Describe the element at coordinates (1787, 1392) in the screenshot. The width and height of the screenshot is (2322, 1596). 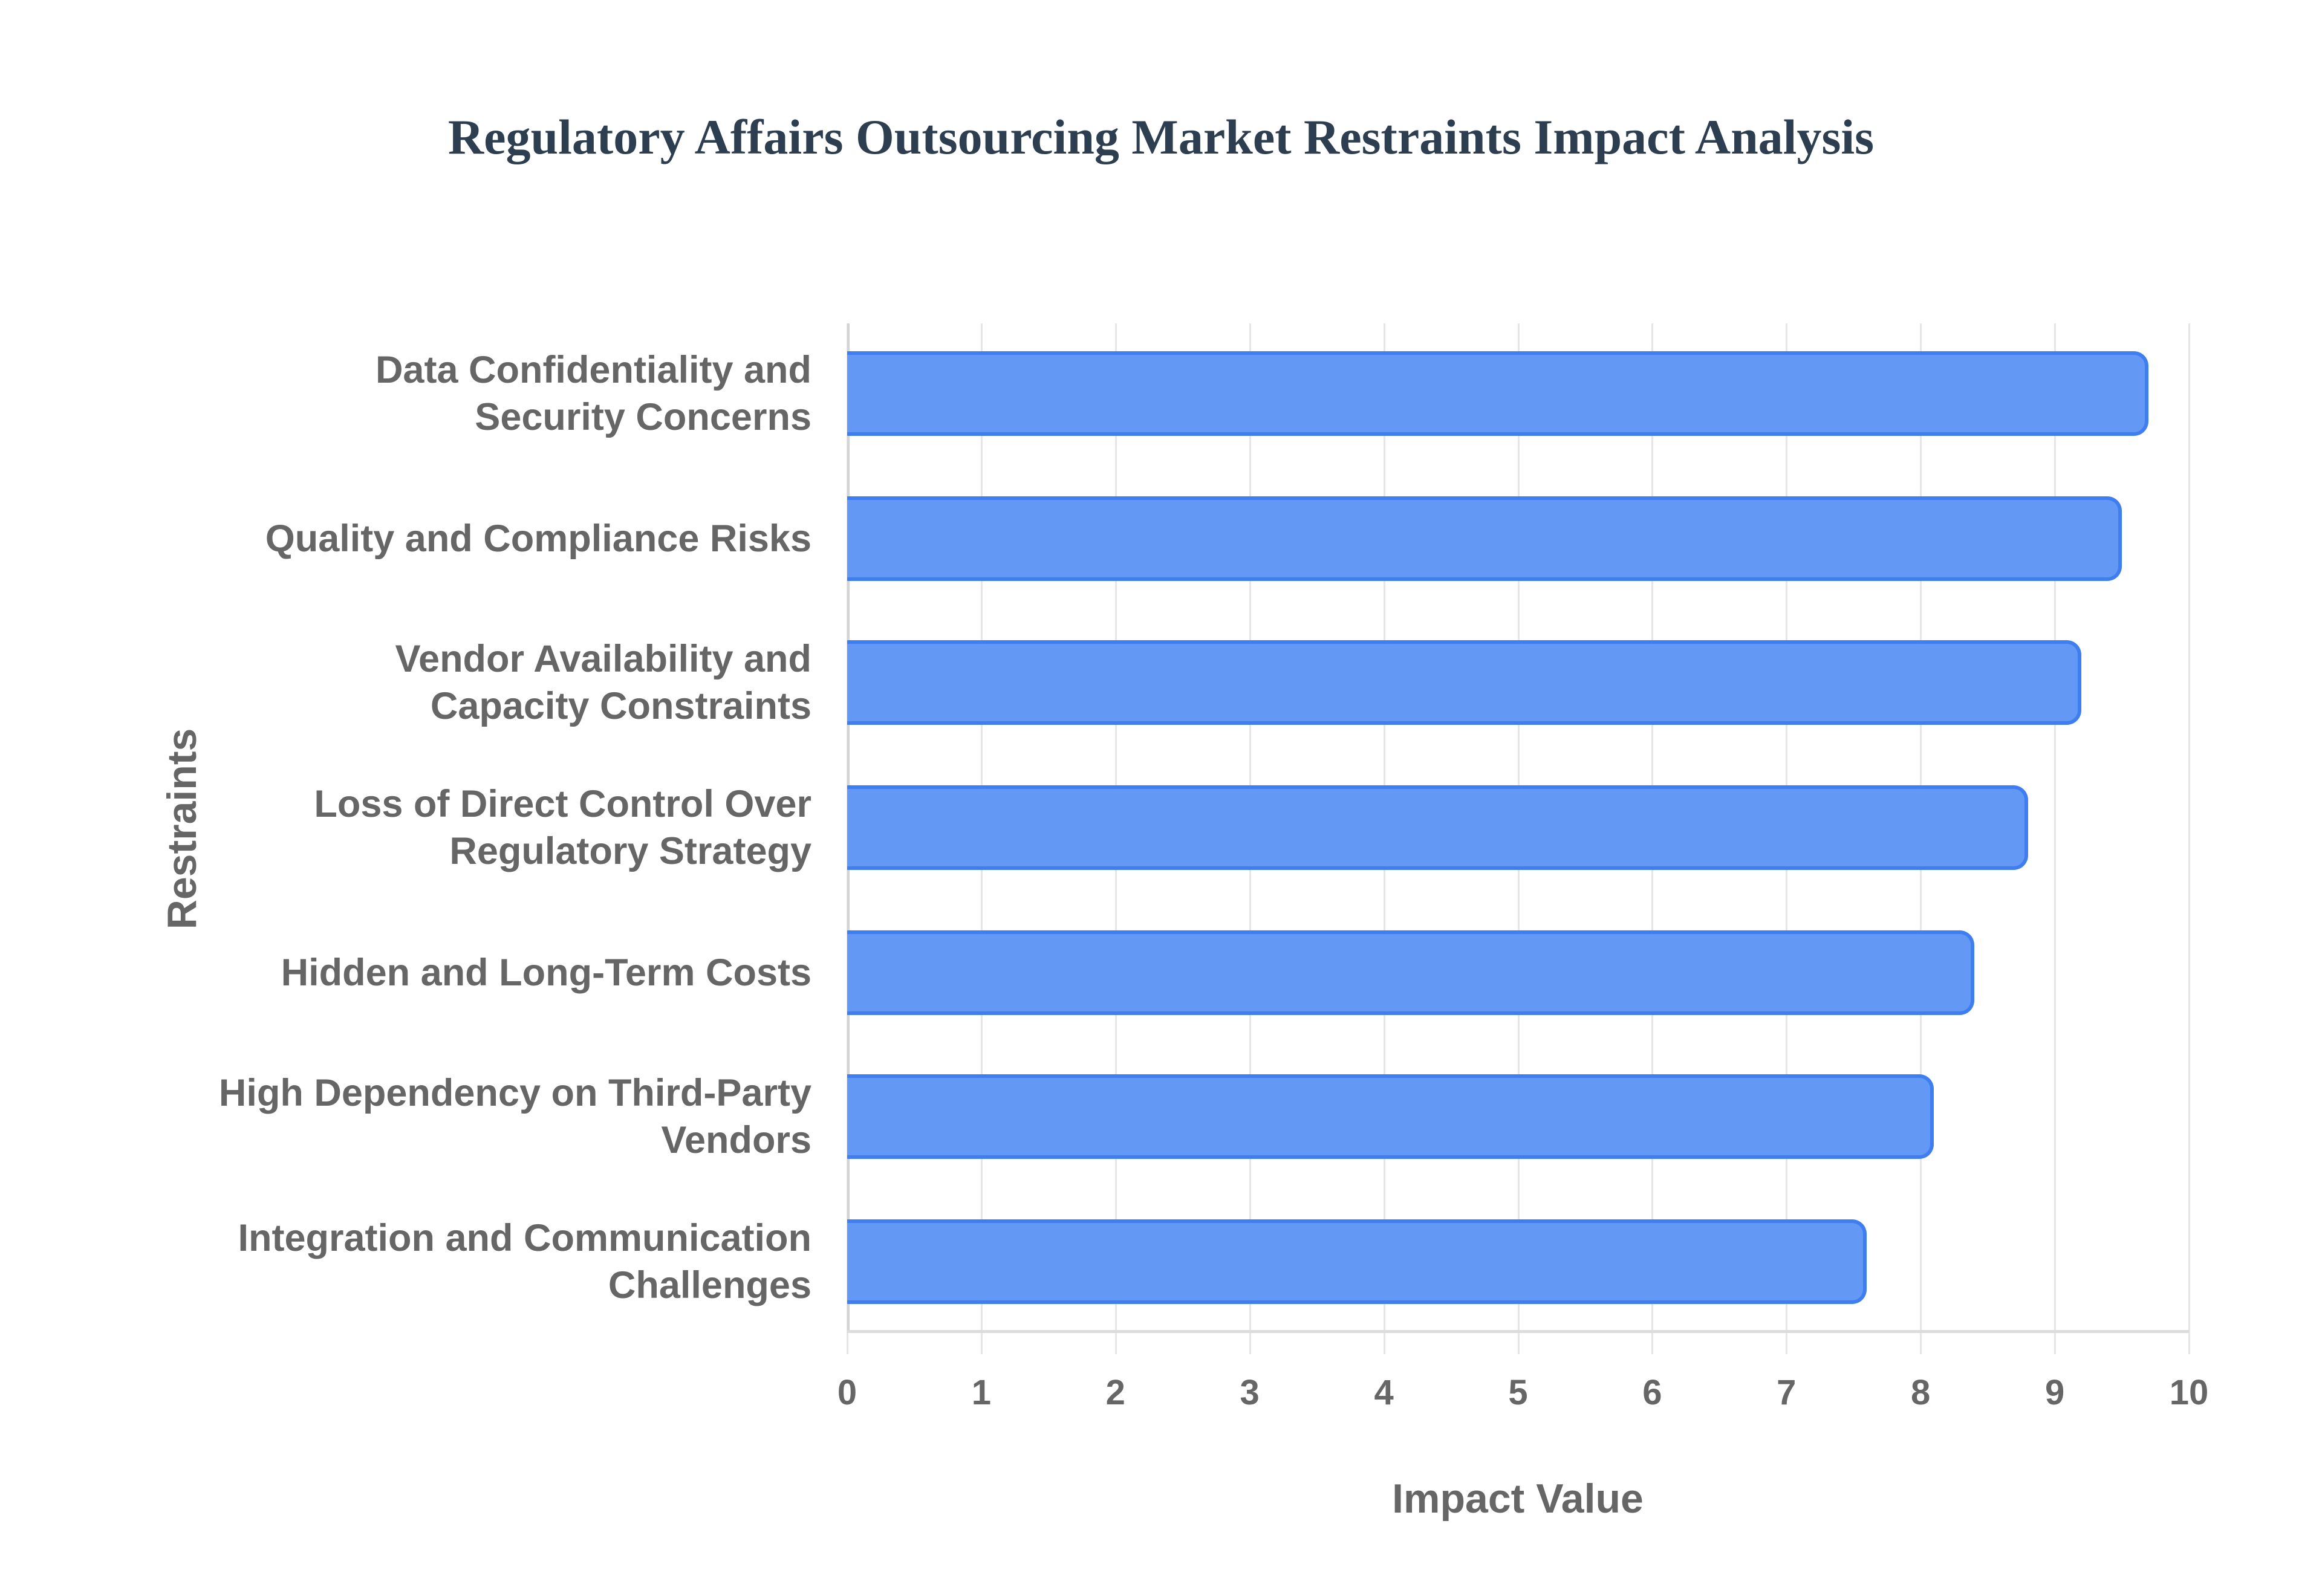
I see `x-tick-label: 7` at that location.